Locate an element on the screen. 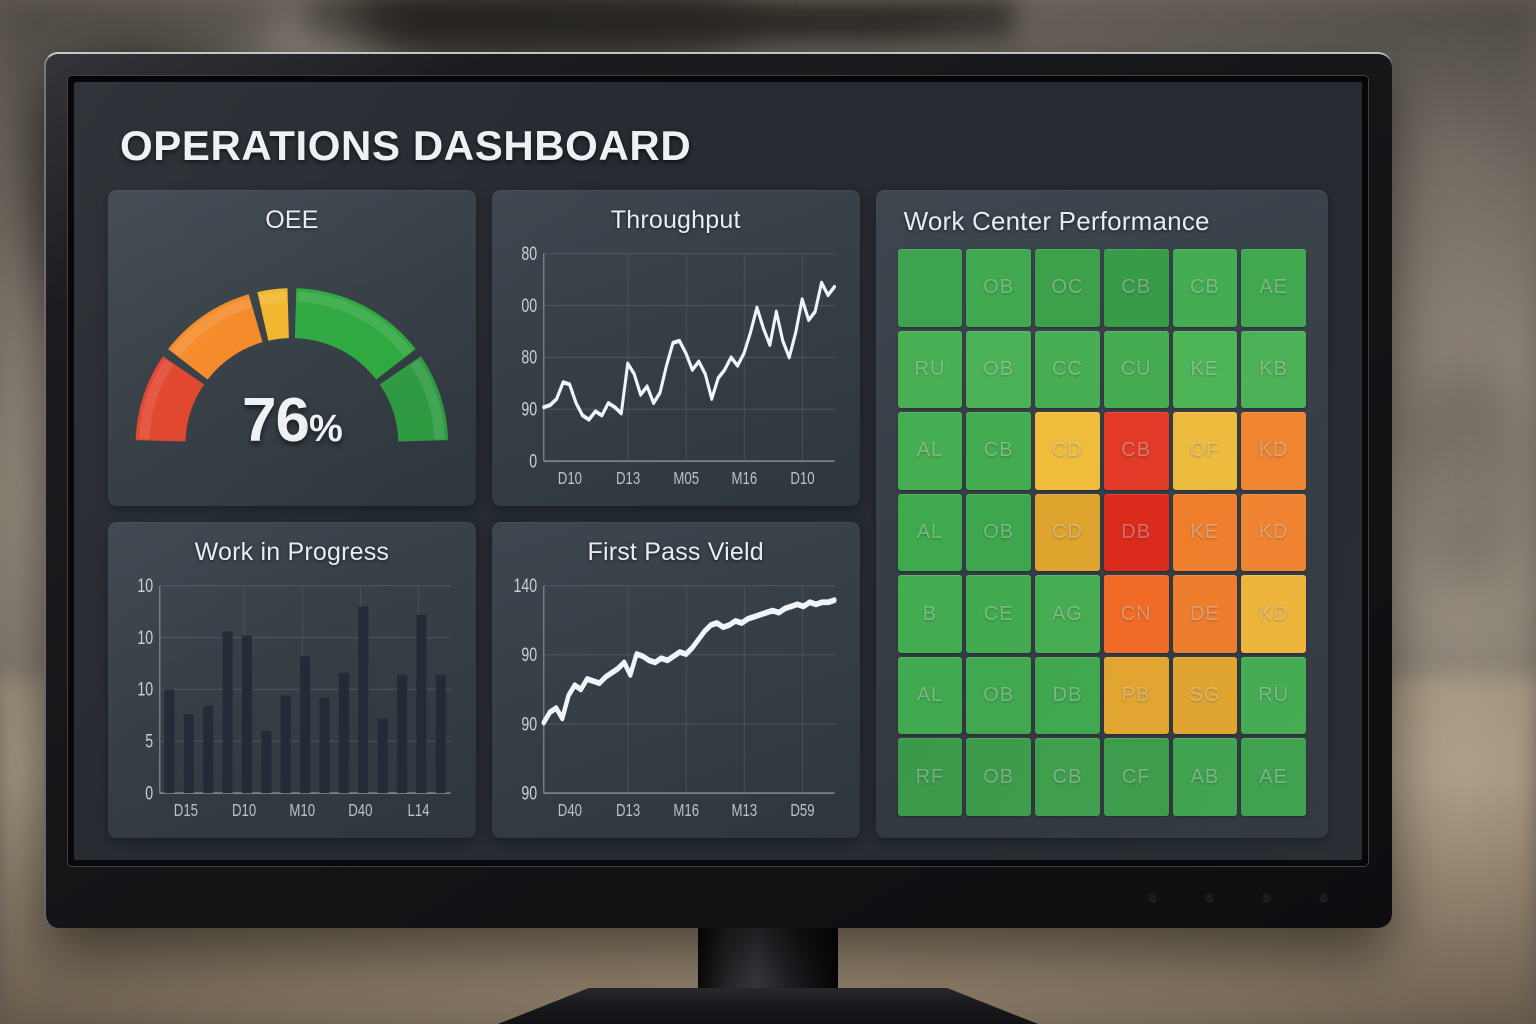  heatmap-cell: OC is located at coordinates (1067, 288).